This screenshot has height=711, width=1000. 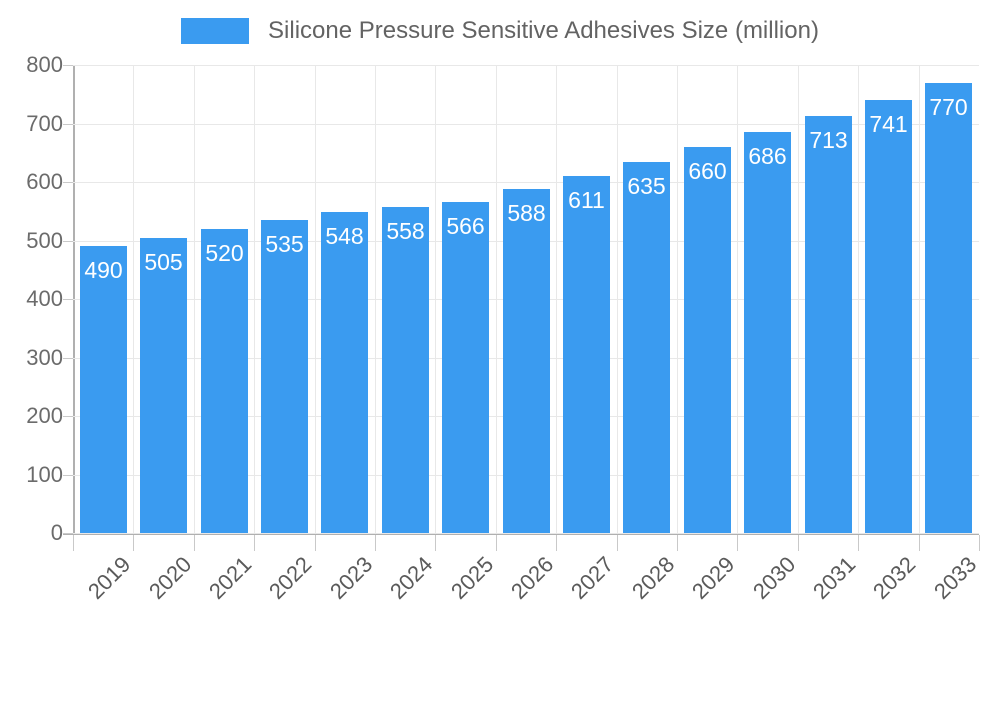 I want to click on bar-value-label: 558, so click(x=405, y=230).